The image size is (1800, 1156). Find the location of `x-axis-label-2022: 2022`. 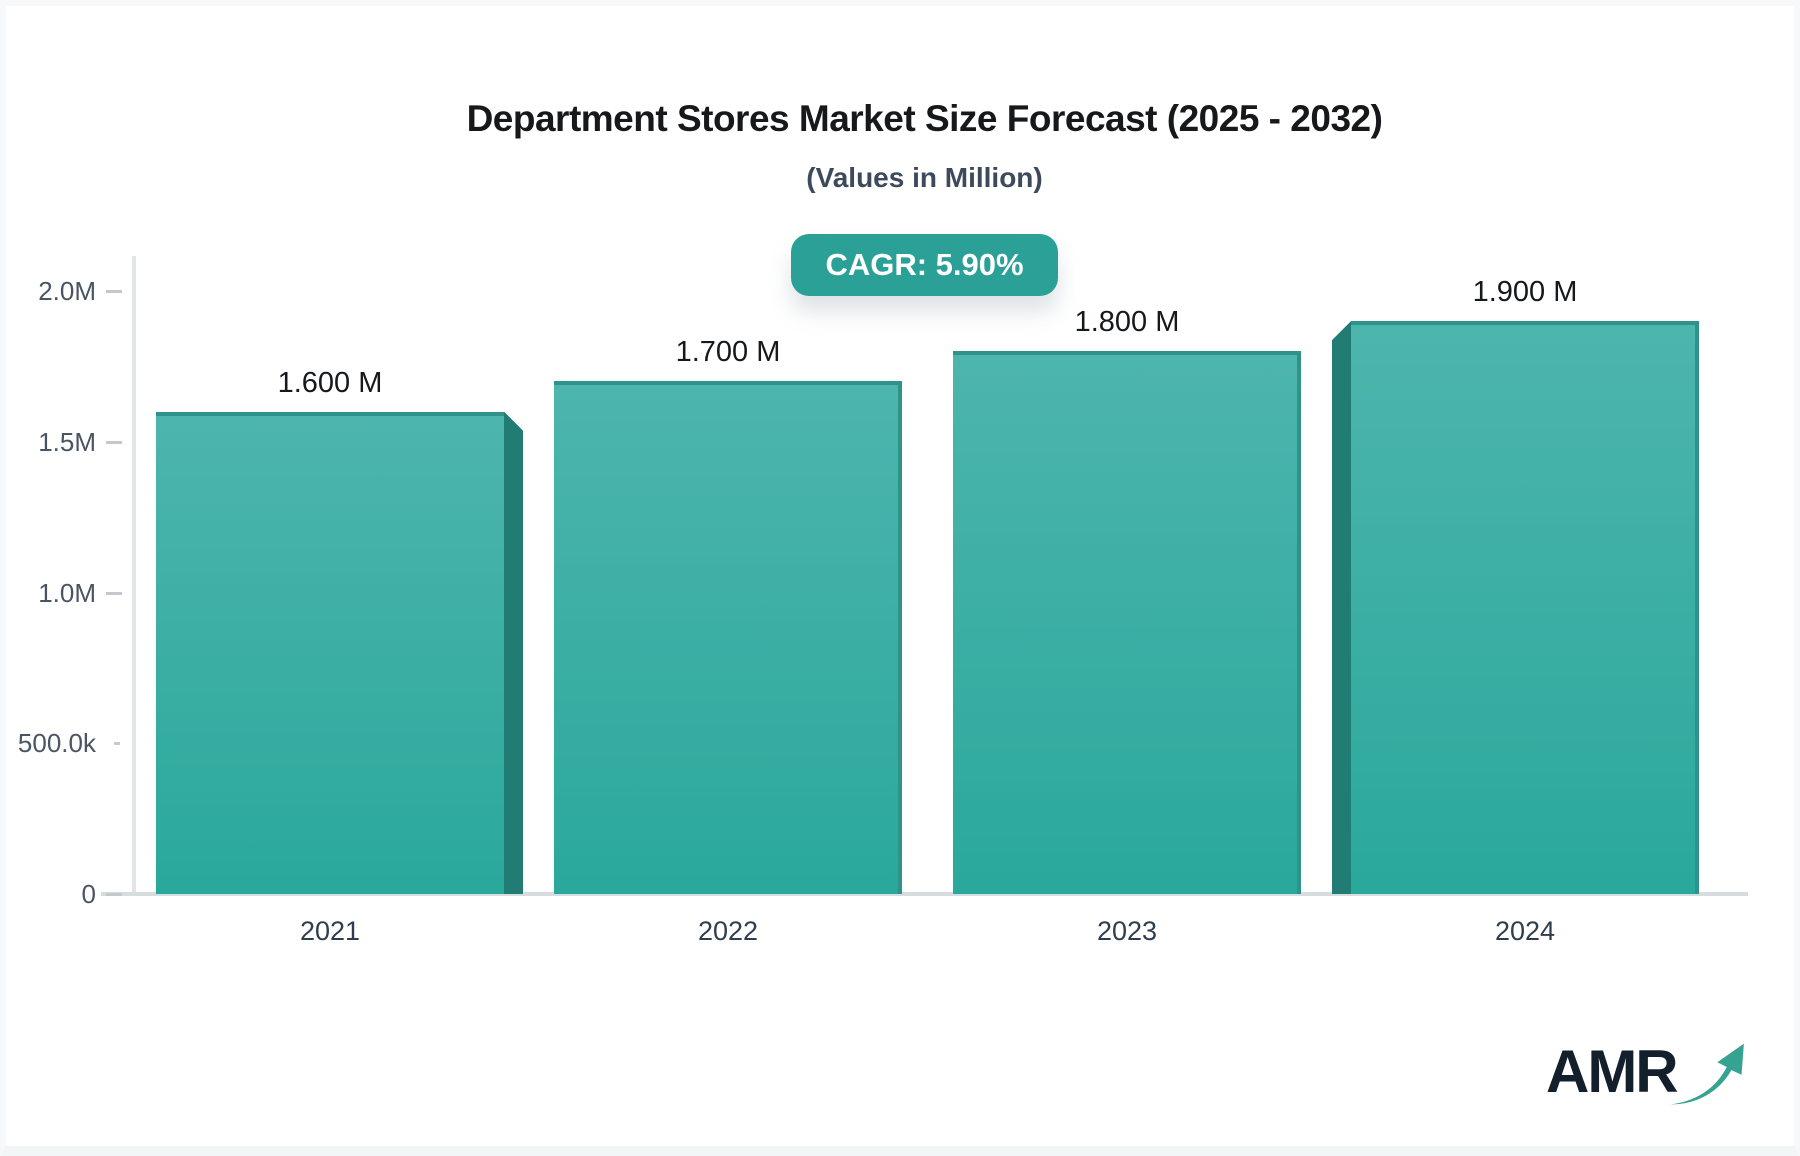

x-axis-label-2022: 2022 is located at coordinates (728, 931).